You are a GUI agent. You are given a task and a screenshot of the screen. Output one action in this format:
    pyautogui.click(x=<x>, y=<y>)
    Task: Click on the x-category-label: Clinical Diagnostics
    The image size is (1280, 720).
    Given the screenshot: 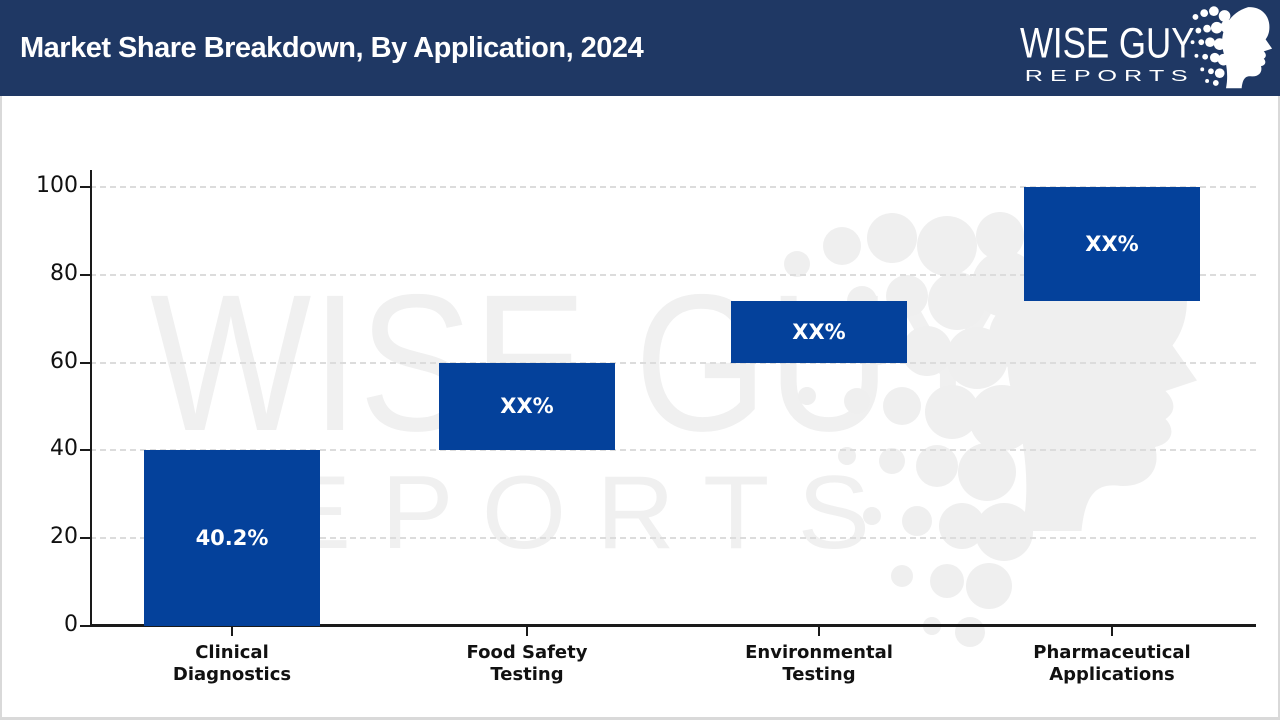 What is the action you would take?
    pyautogui.click(x=232, y=664)
    